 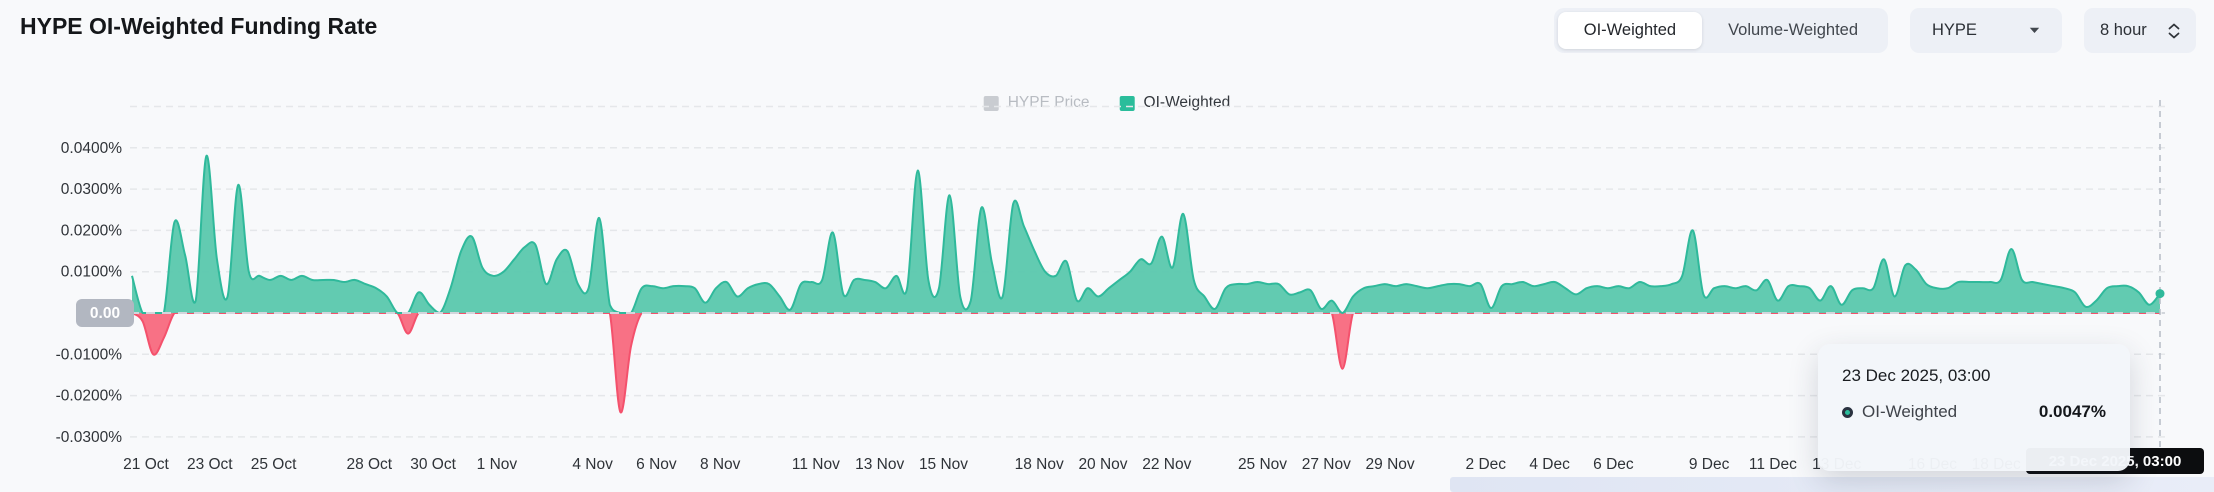 What do you see at coordinates (199, 26) in the screenshot?
I see `page-title: HYPE OI-Weighted Funding Rate` at bounding box center [199, 26].